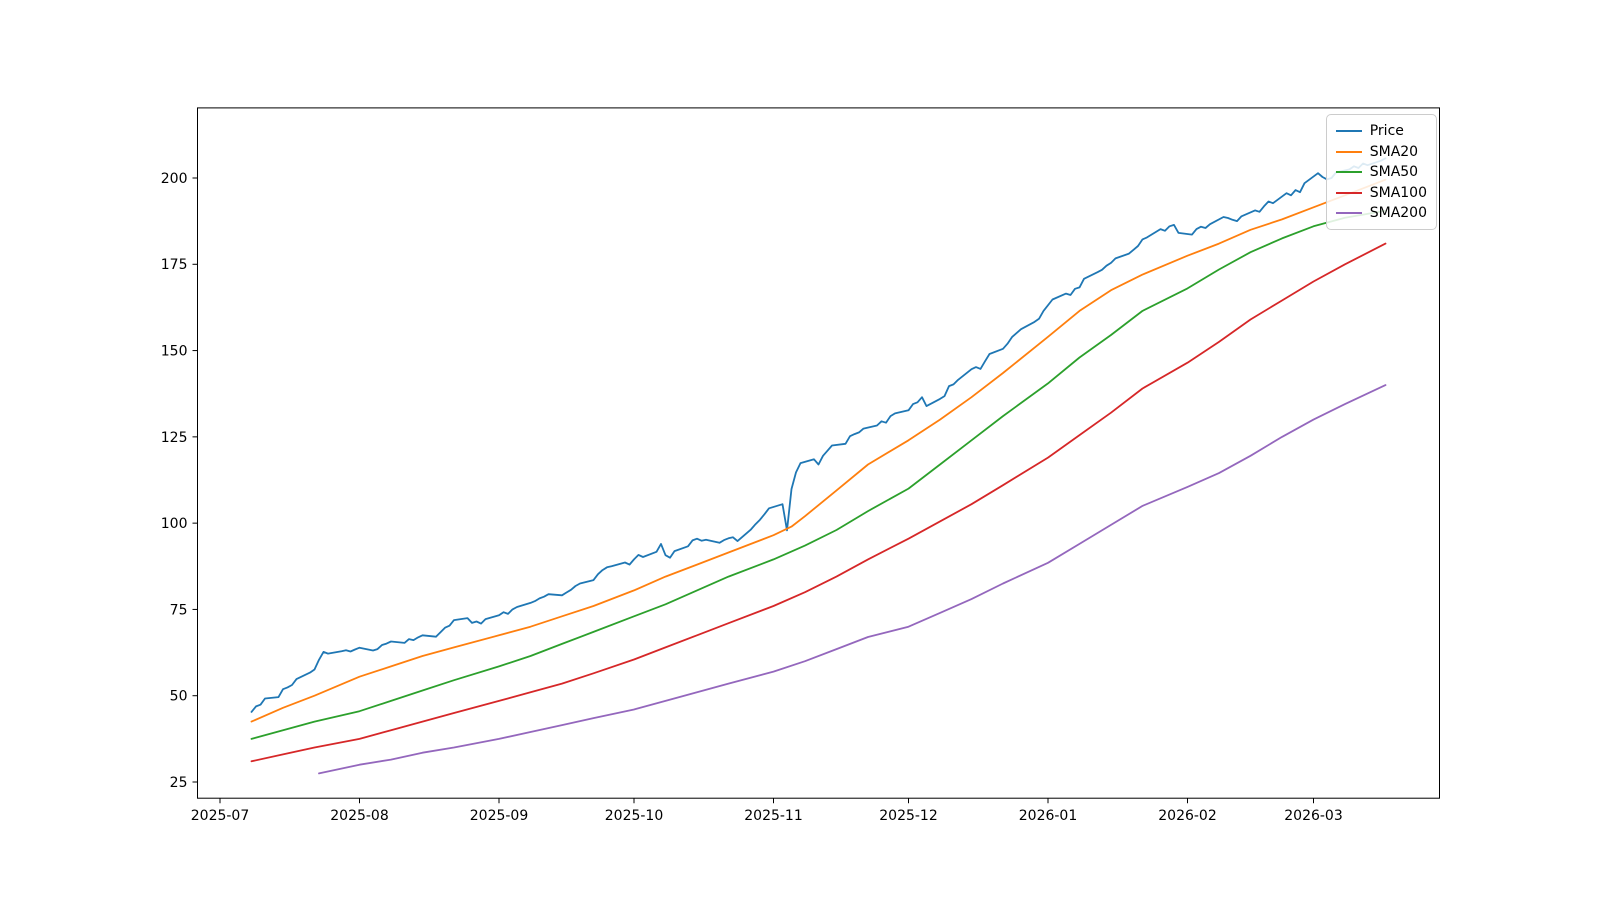  What do you see at coordinates (1348, 213) in the screenshot?
I see `legend-swatch-sma200` at bounding box center [1348, 213].